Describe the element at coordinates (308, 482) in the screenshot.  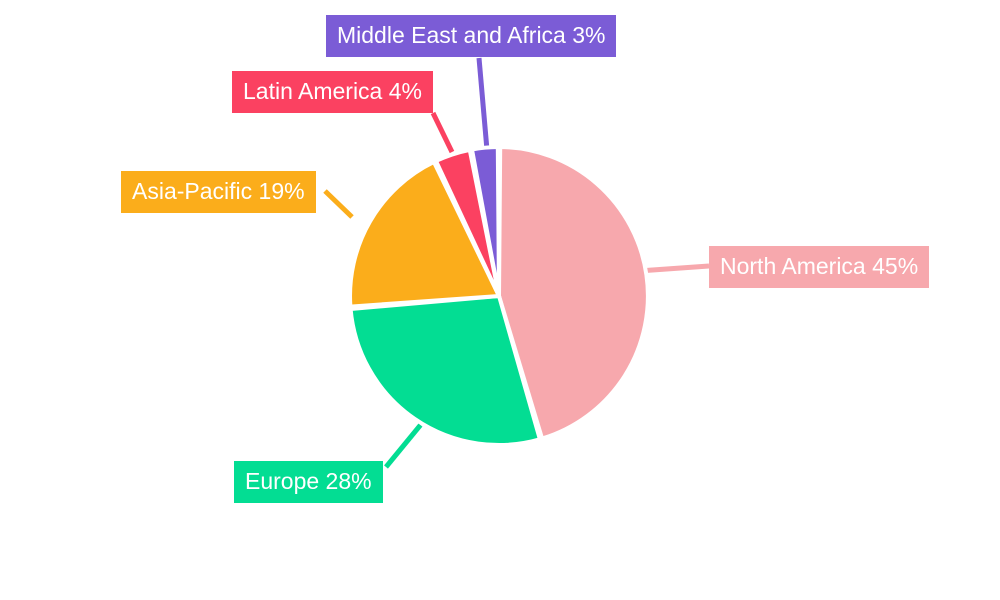
I see `pie-label-europe: Europe 28%` at that location.